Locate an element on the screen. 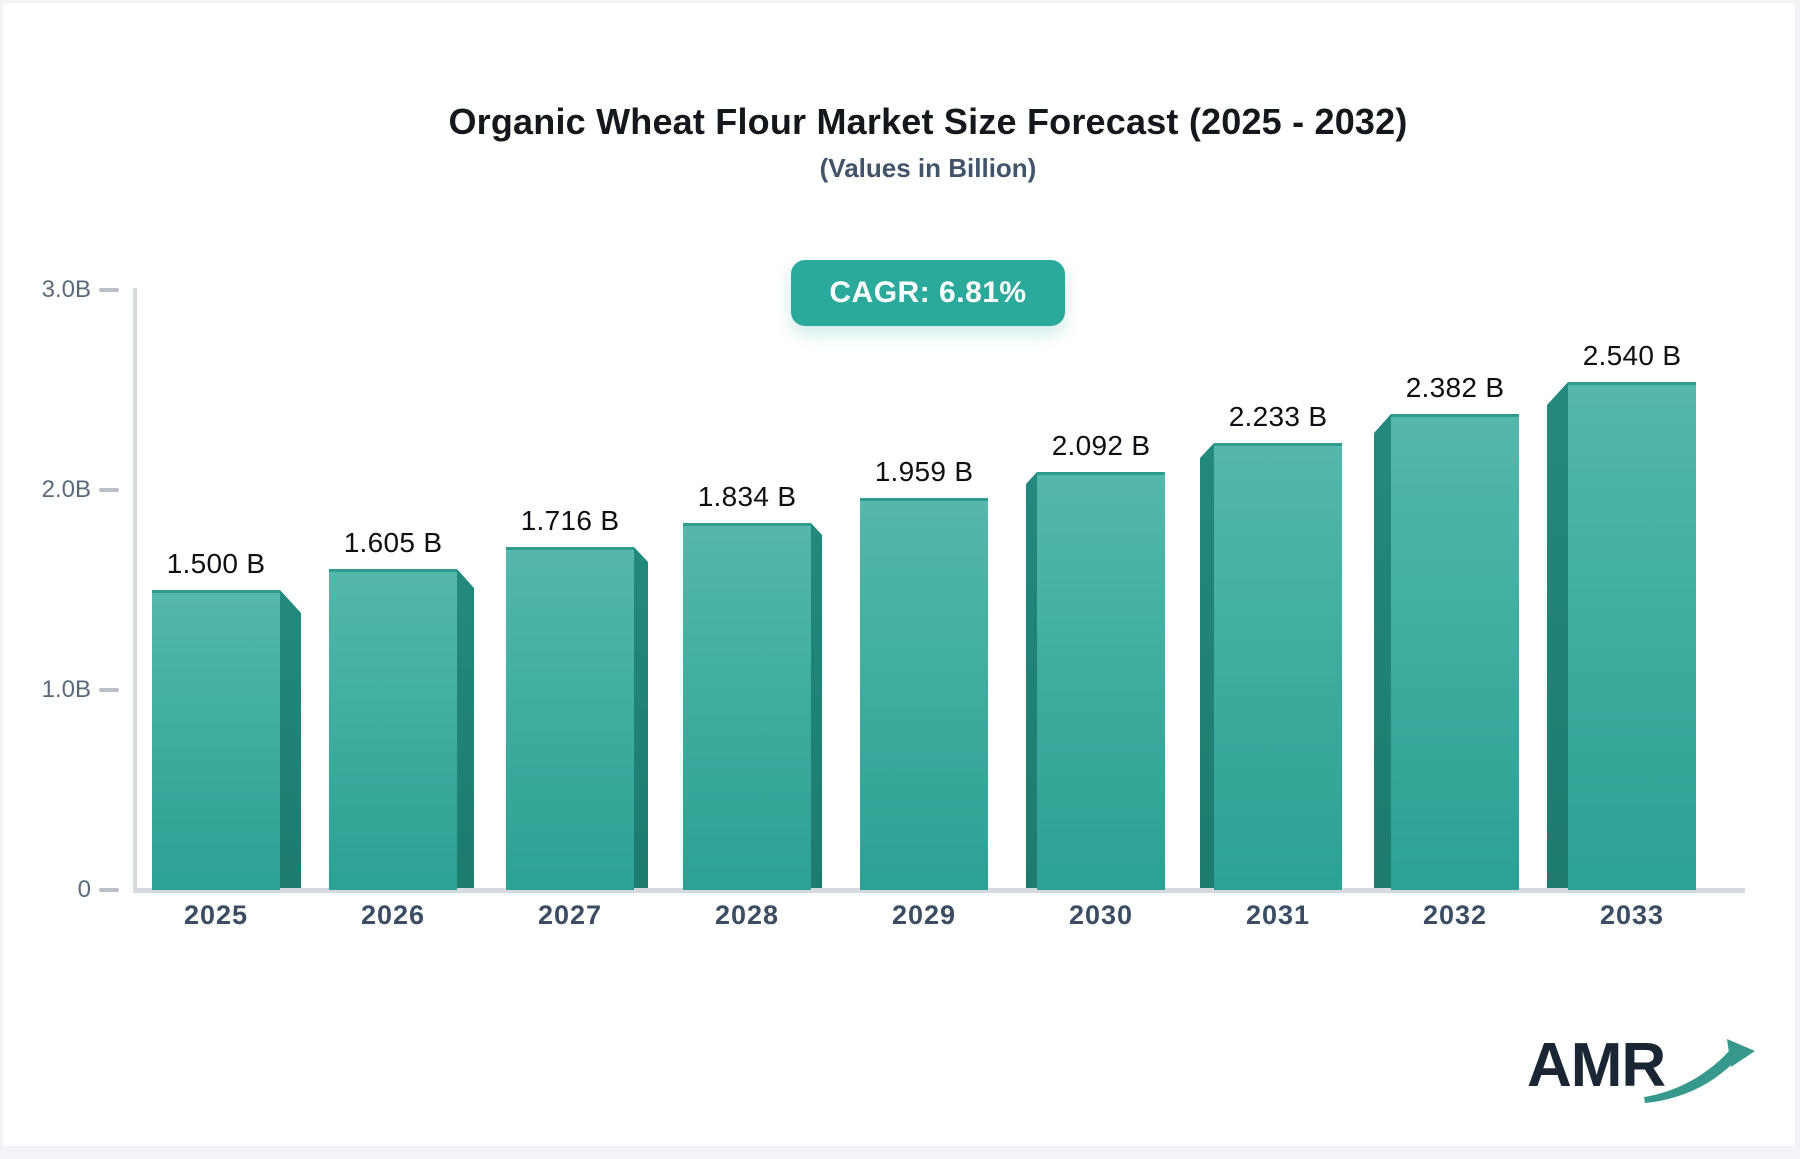 This screenshot has height=1159, width=1800. x-tick-label: 2032 is located at coordinates (1455, 915).